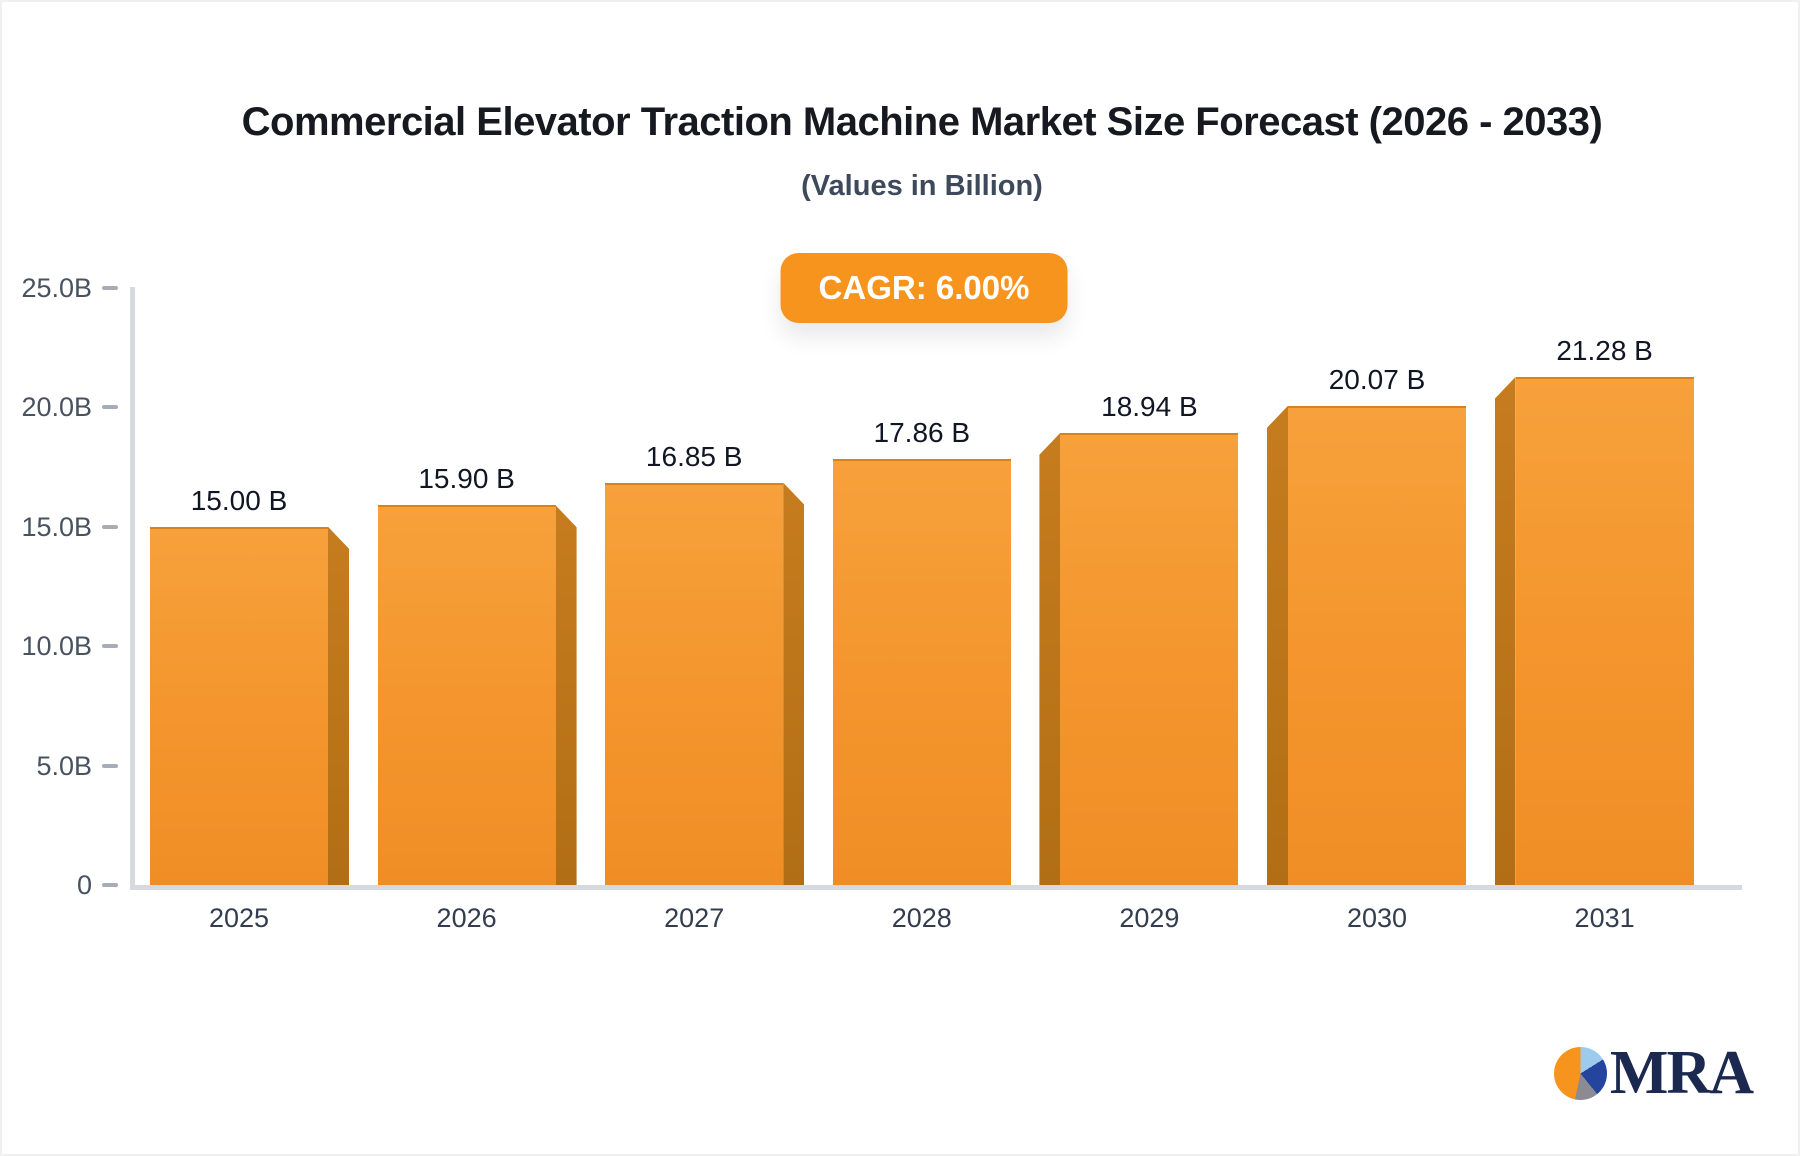 This screenshot has height=1156, width=1800. What do you see at coordinates (922, 186) in the screenshot?
I see `chart-subtitle: (Values in Billion)` at bounding box center [922, 186].